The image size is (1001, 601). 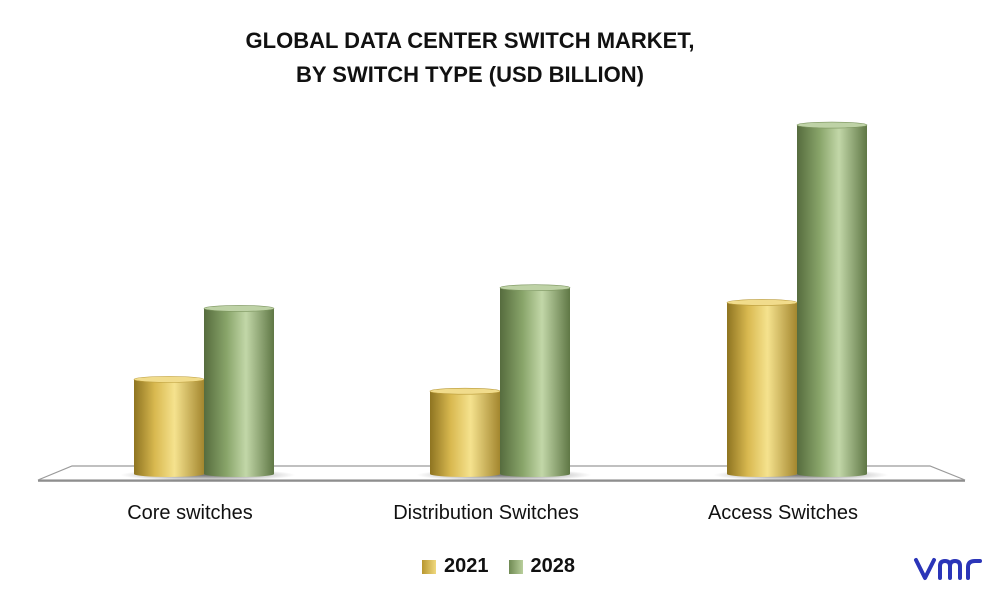 I want to click on bar-2021-distribution-switches, so click(x=465, y=432).